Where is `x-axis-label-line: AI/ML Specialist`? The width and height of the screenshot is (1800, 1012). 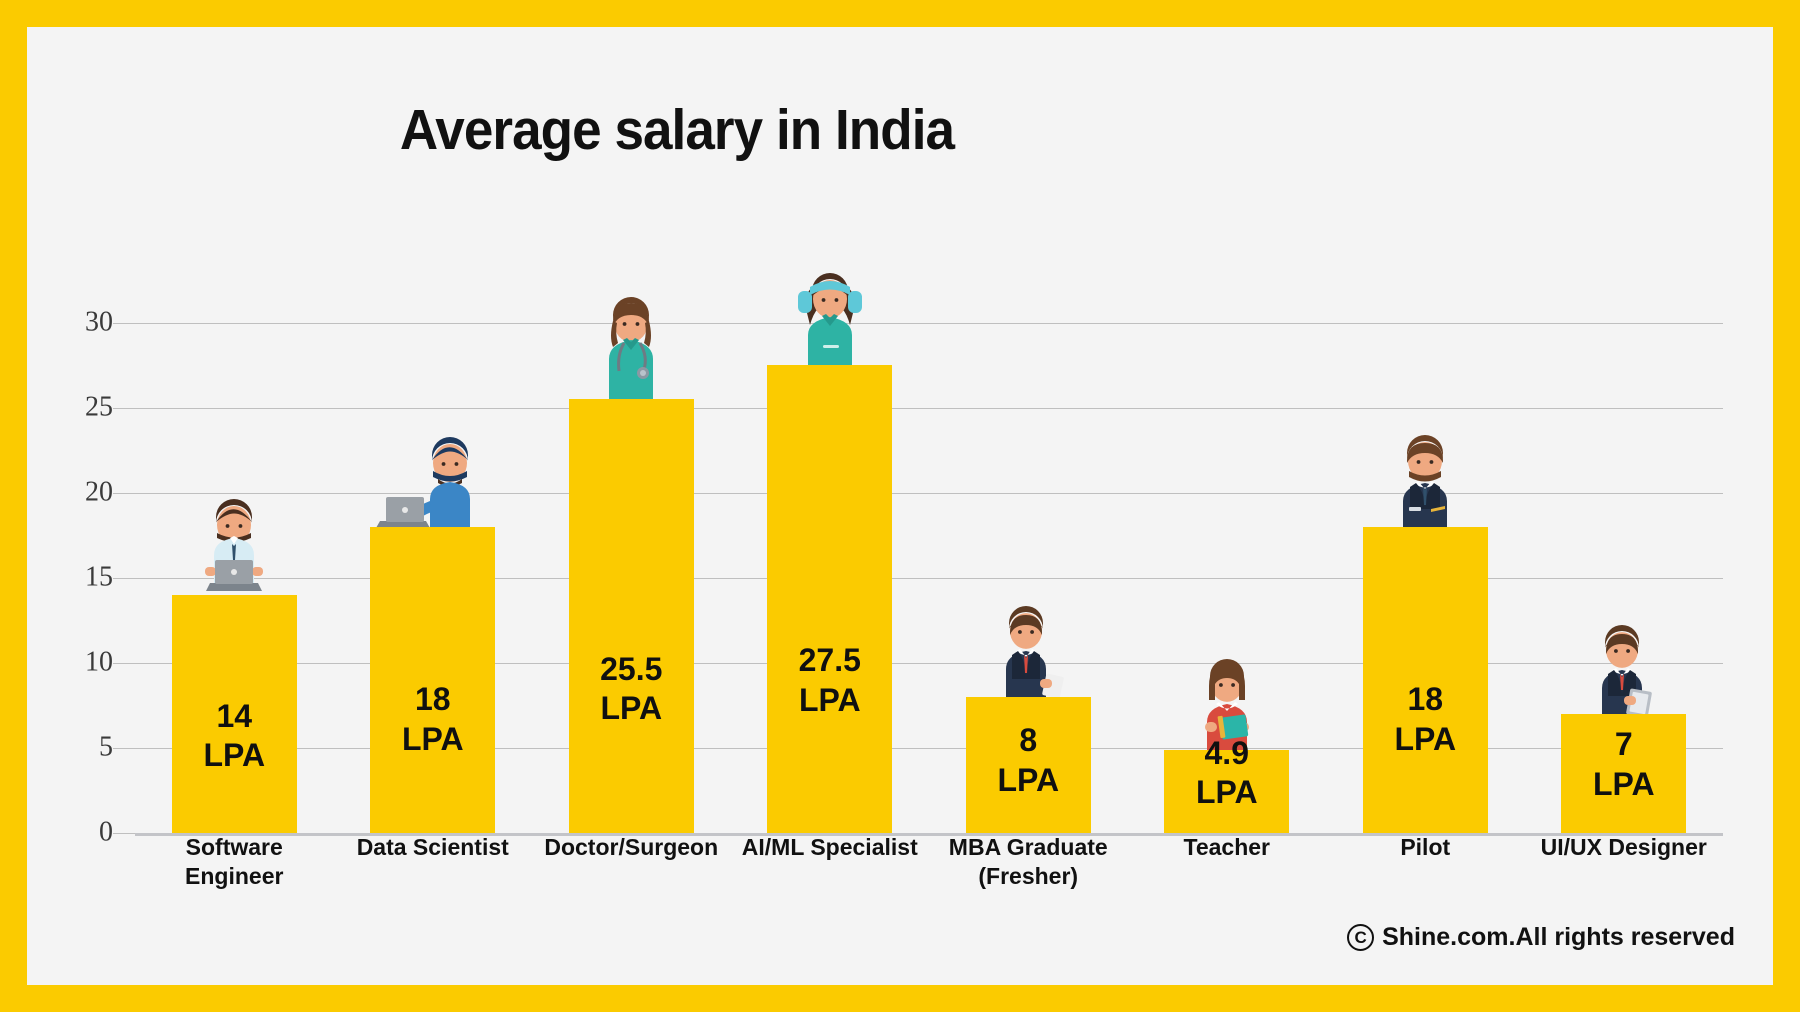 x-axis-label-line: AI/ML Specialist is located at coordinates (829, 847).